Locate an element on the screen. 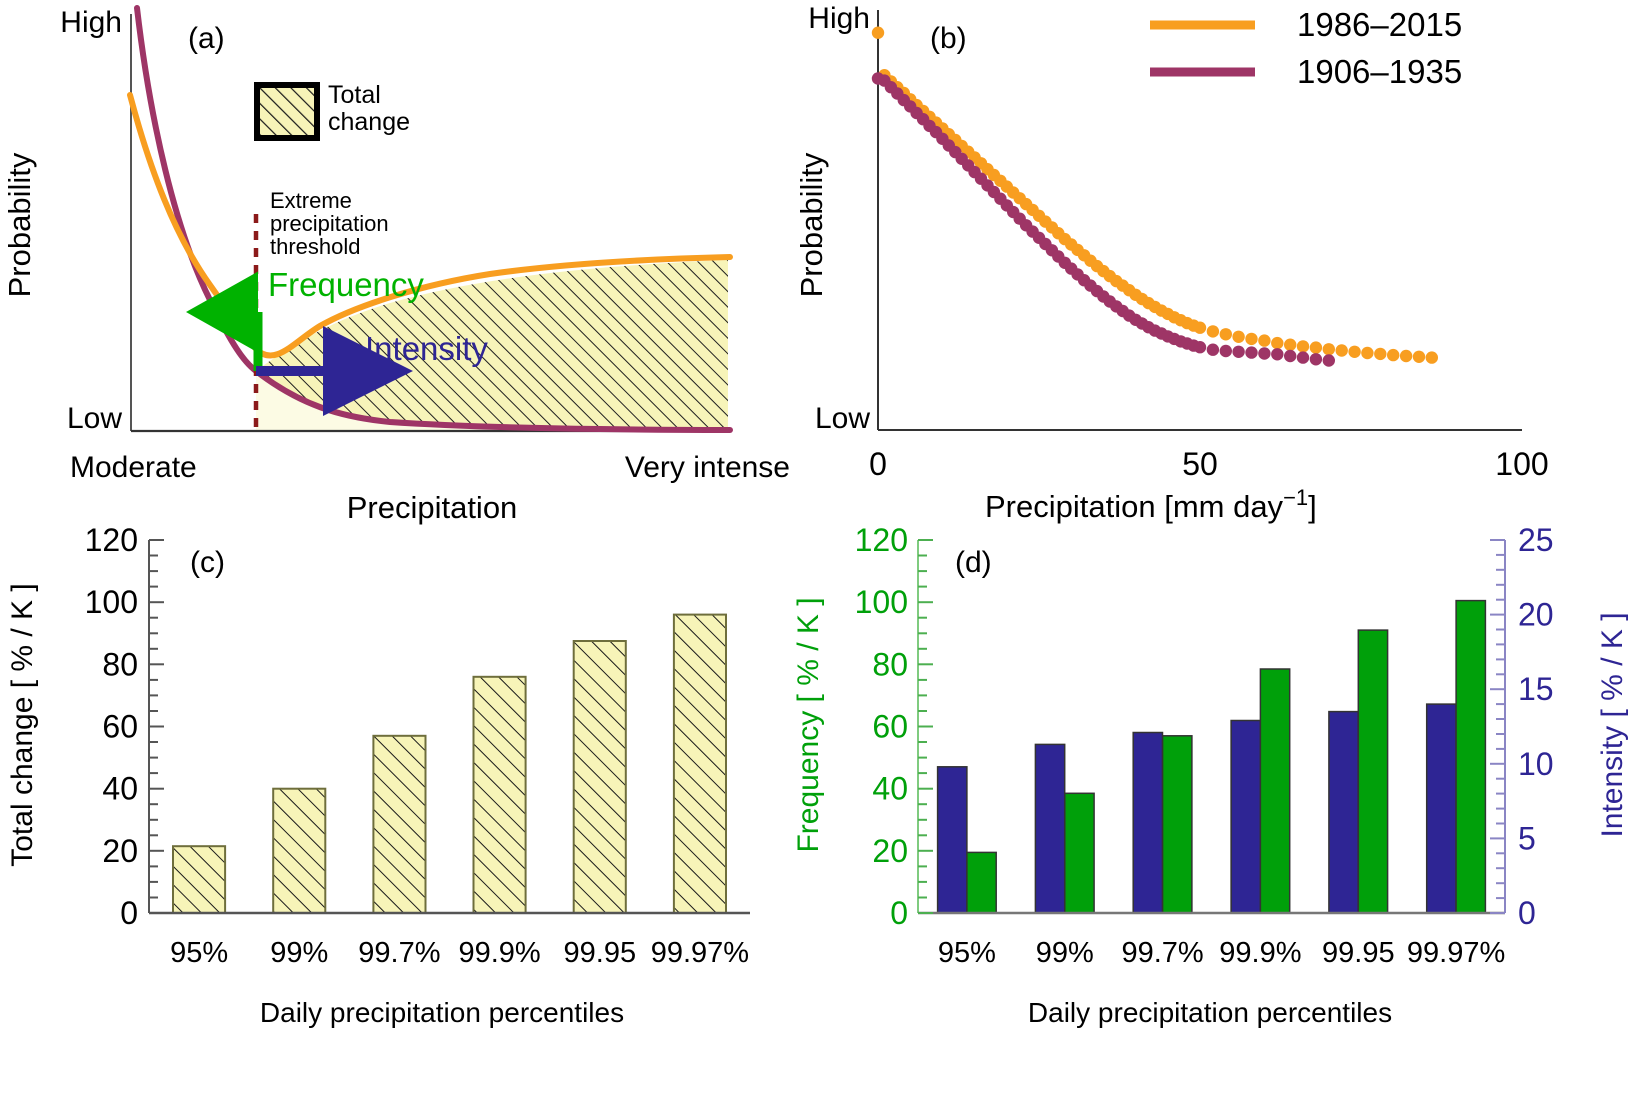 The width and height of the screenshot is (1645, 1095). y-tick-label: 60 is located at coordinates (120, 727).